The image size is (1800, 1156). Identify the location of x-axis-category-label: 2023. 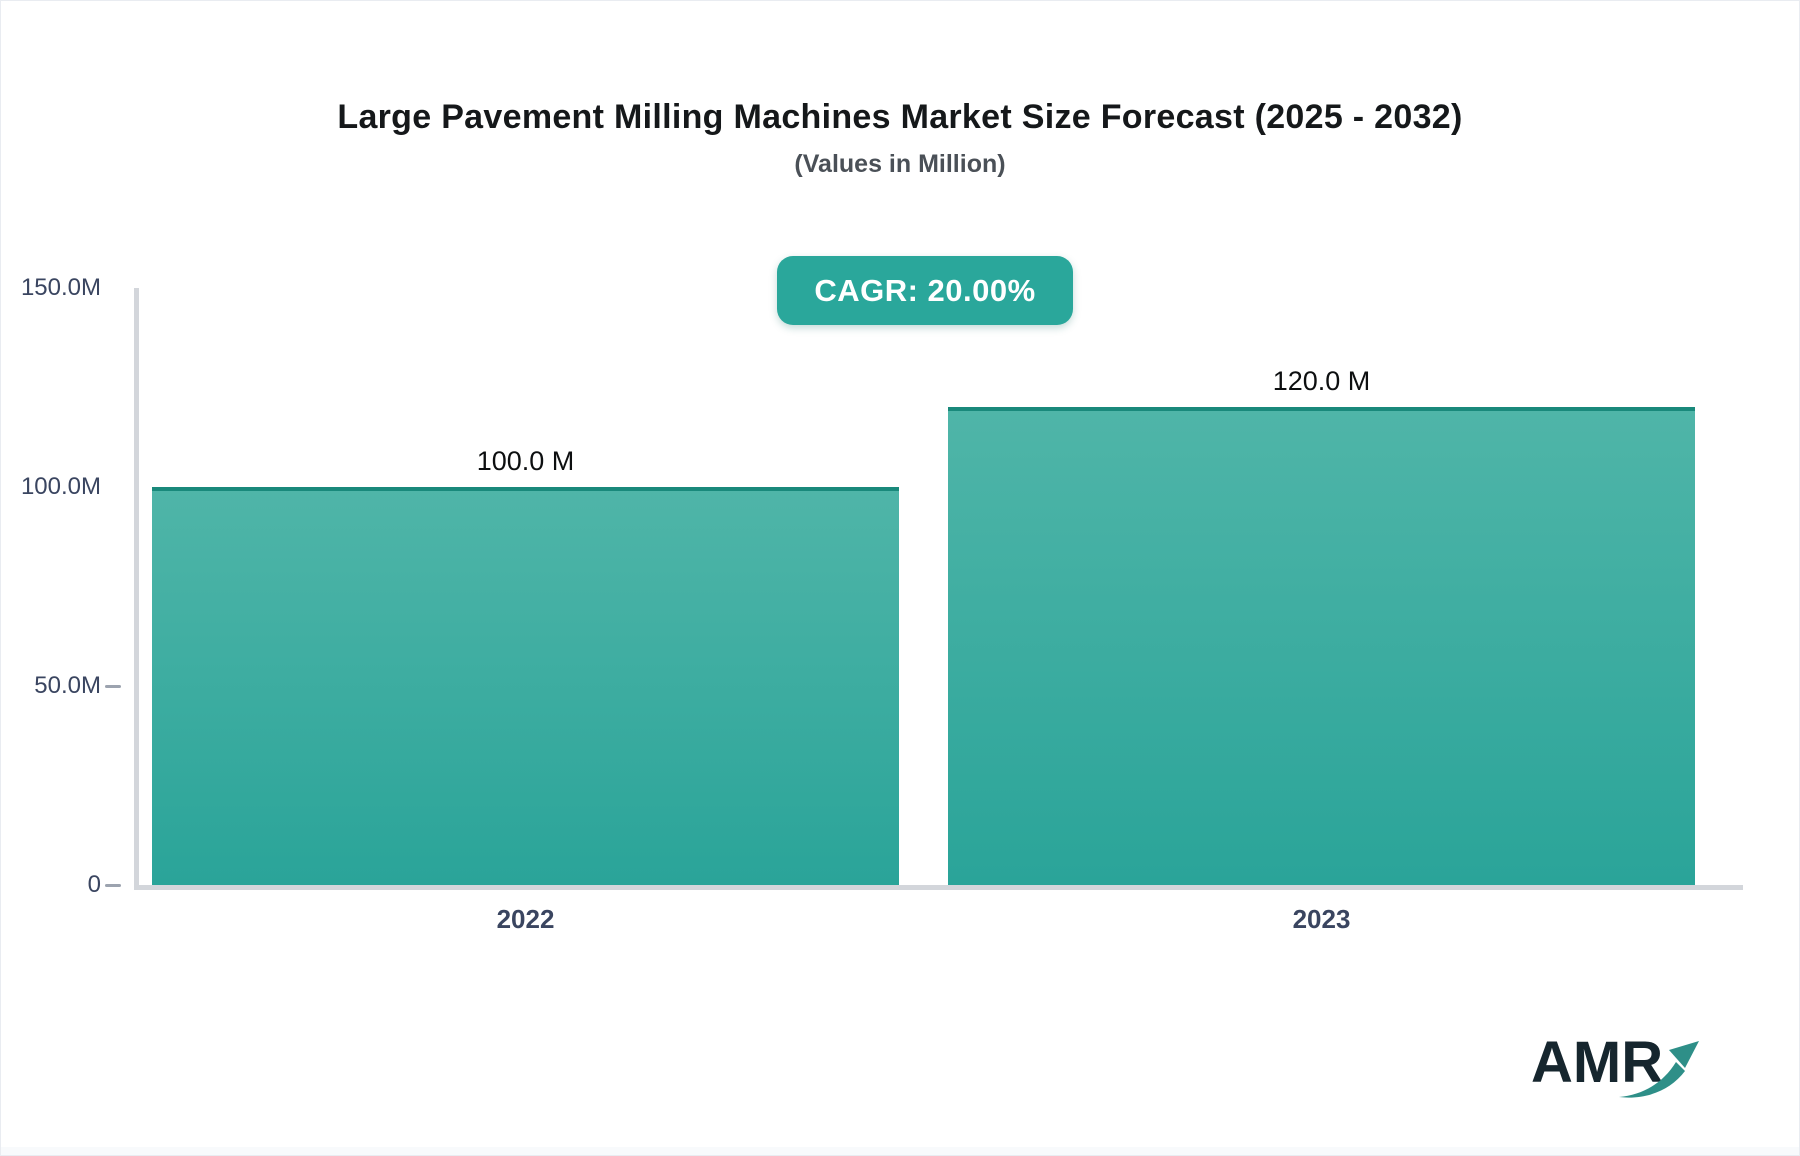
(1321, 919).